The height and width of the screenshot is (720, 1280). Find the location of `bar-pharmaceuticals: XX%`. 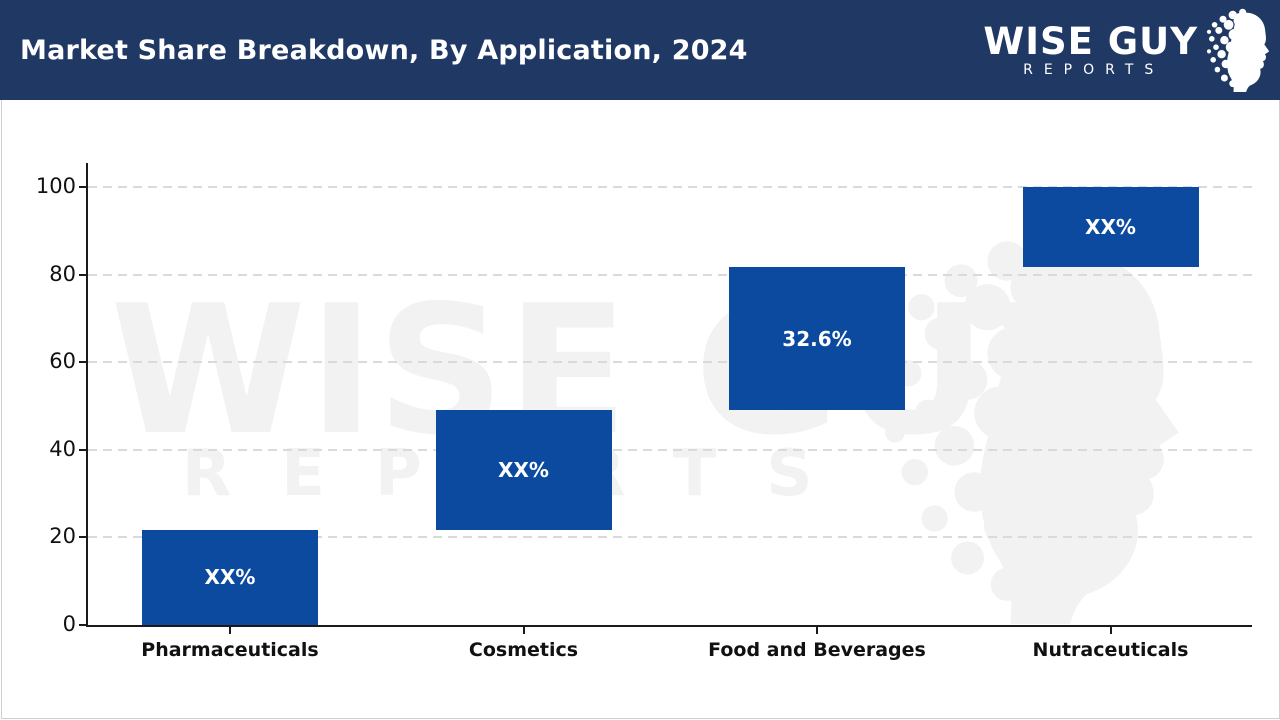

bar-pharmaceuticals: XX% is located at coordinates (230, 577).